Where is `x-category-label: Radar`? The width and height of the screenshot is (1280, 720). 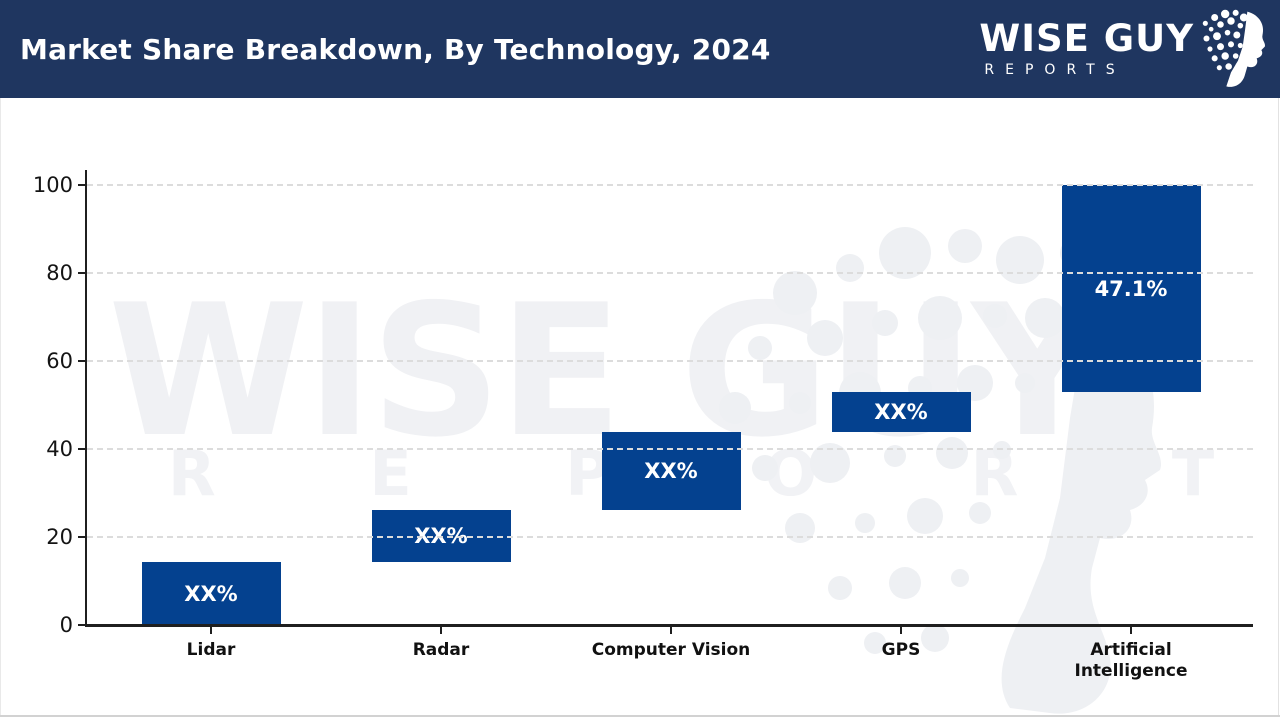
x-category-label: Radar is located at coordinates (441, 650).